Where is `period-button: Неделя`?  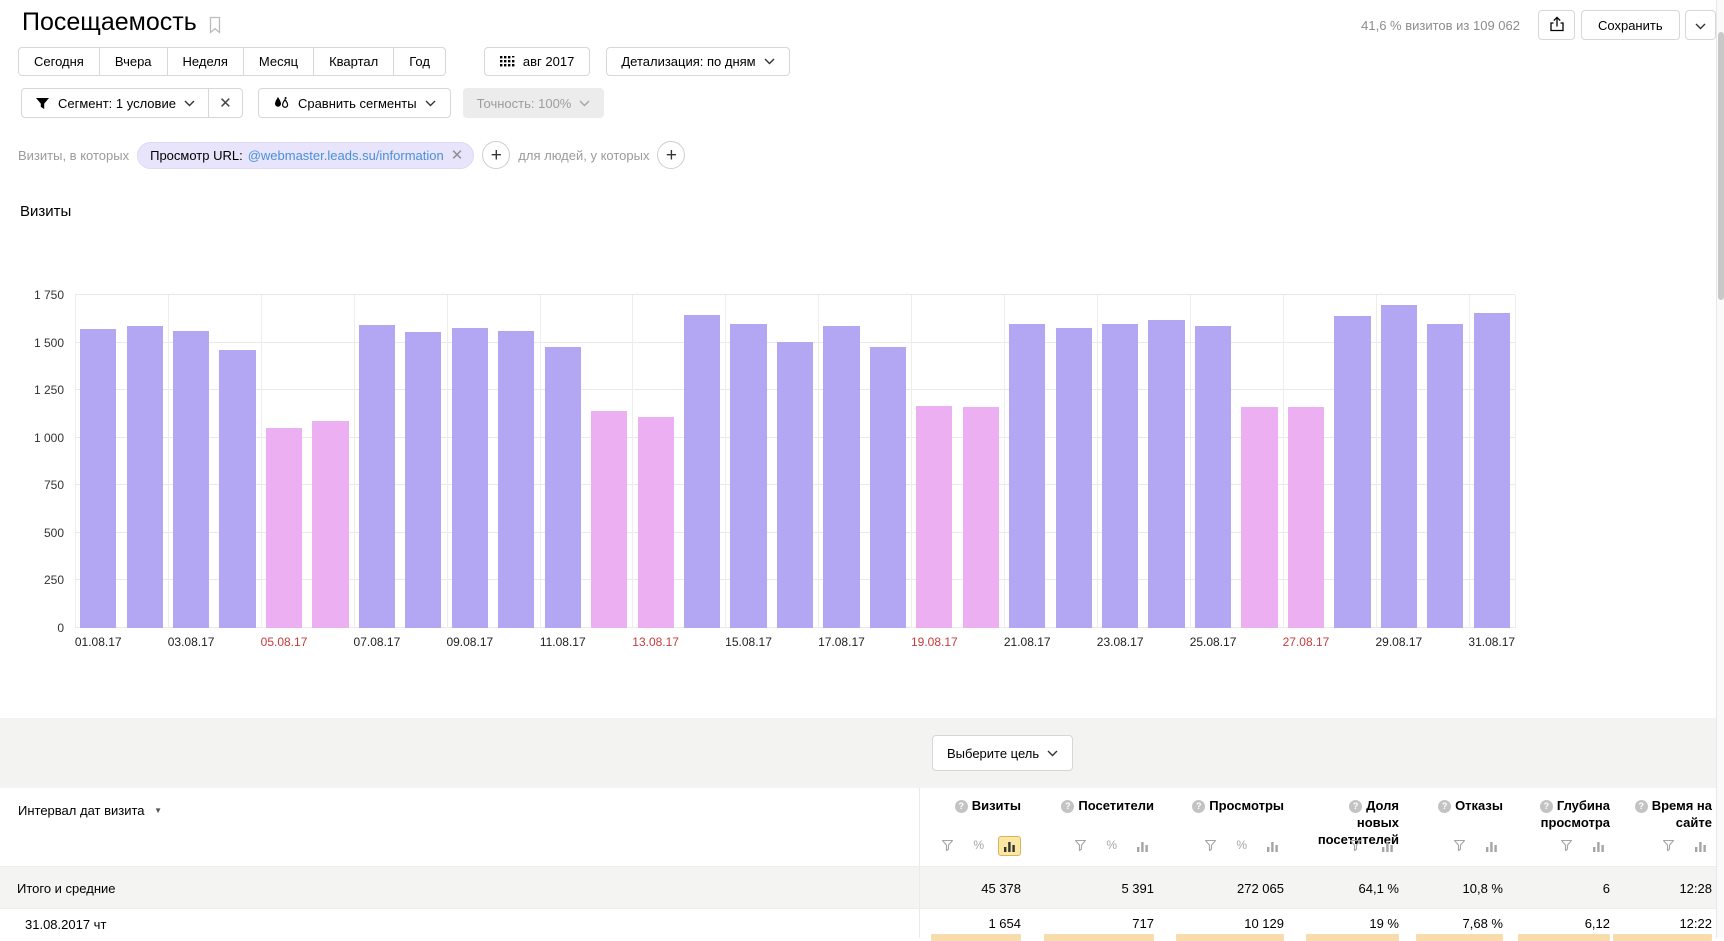 period-button: Неделя is located at coordinates (205, 61).